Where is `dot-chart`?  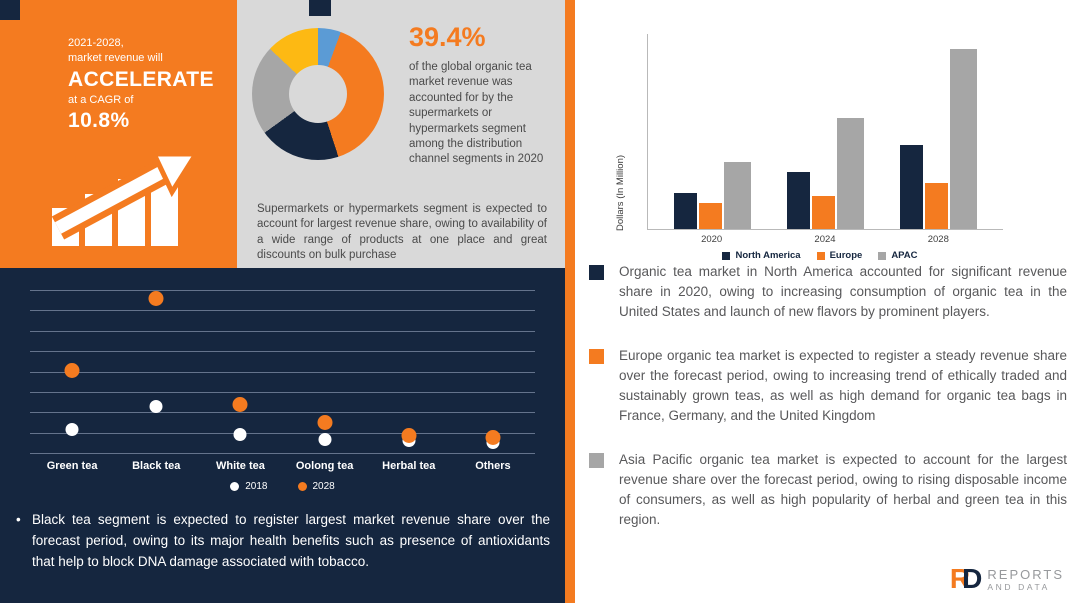 dot-chart is located at coordinates (282, 372).